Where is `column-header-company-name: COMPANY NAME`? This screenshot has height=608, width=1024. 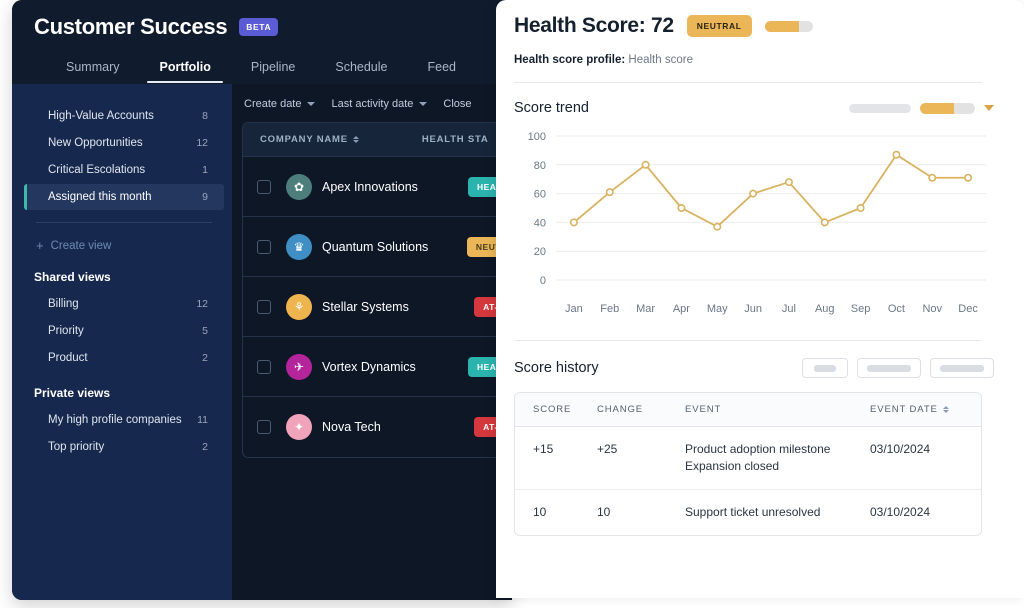 column-header-company-name: COMPANY NAME is located at coordinates (332, 139).